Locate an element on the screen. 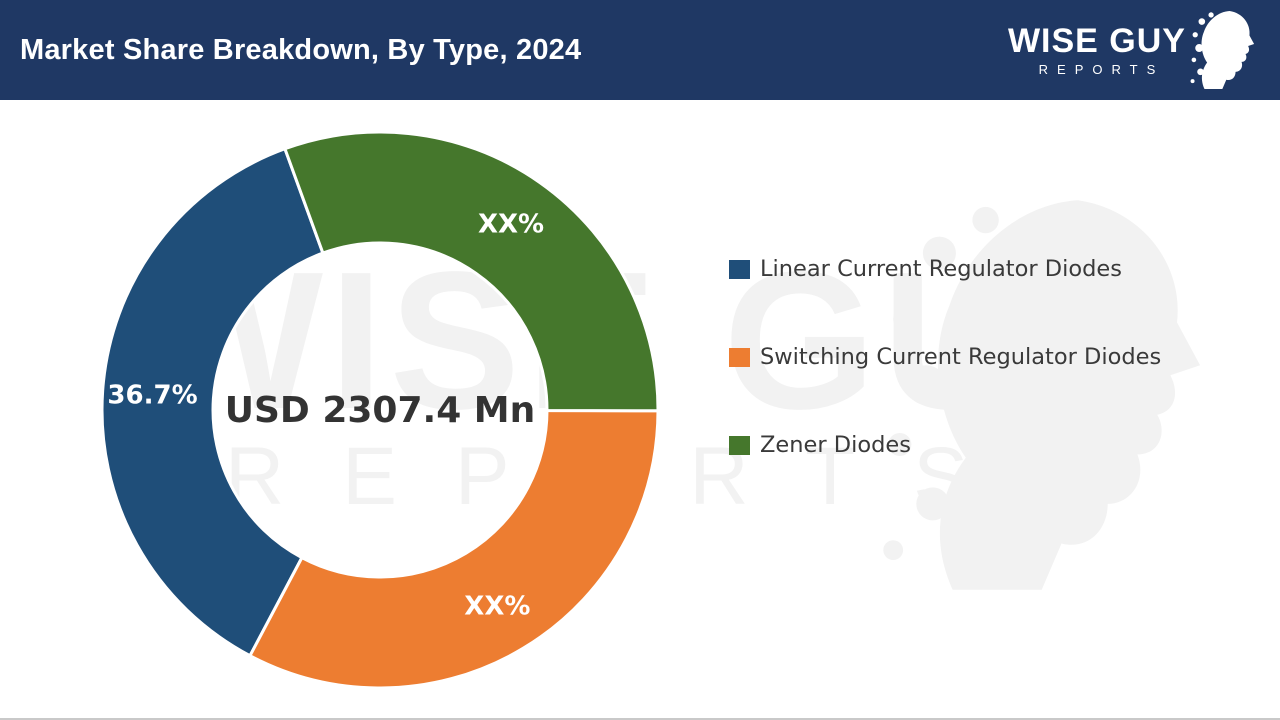 The height and width of the screenshot is (720, 1280). legend-item-2: Zener Diodes is located at coordinates (945, 445).